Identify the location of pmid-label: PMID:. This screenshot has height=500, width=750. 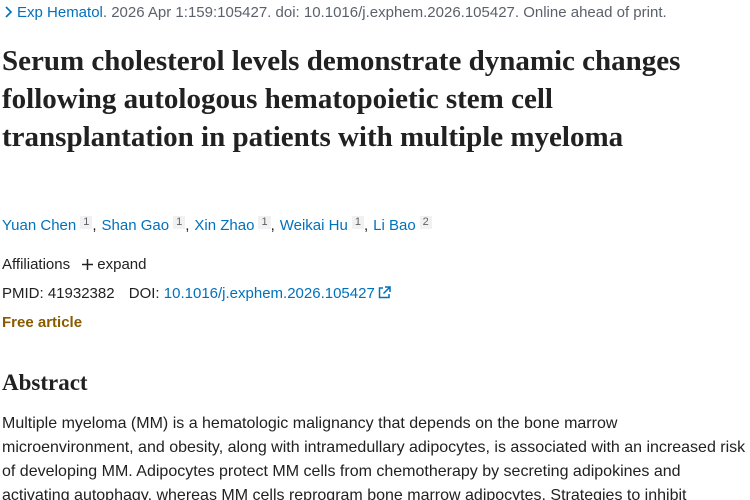
(23, 293).